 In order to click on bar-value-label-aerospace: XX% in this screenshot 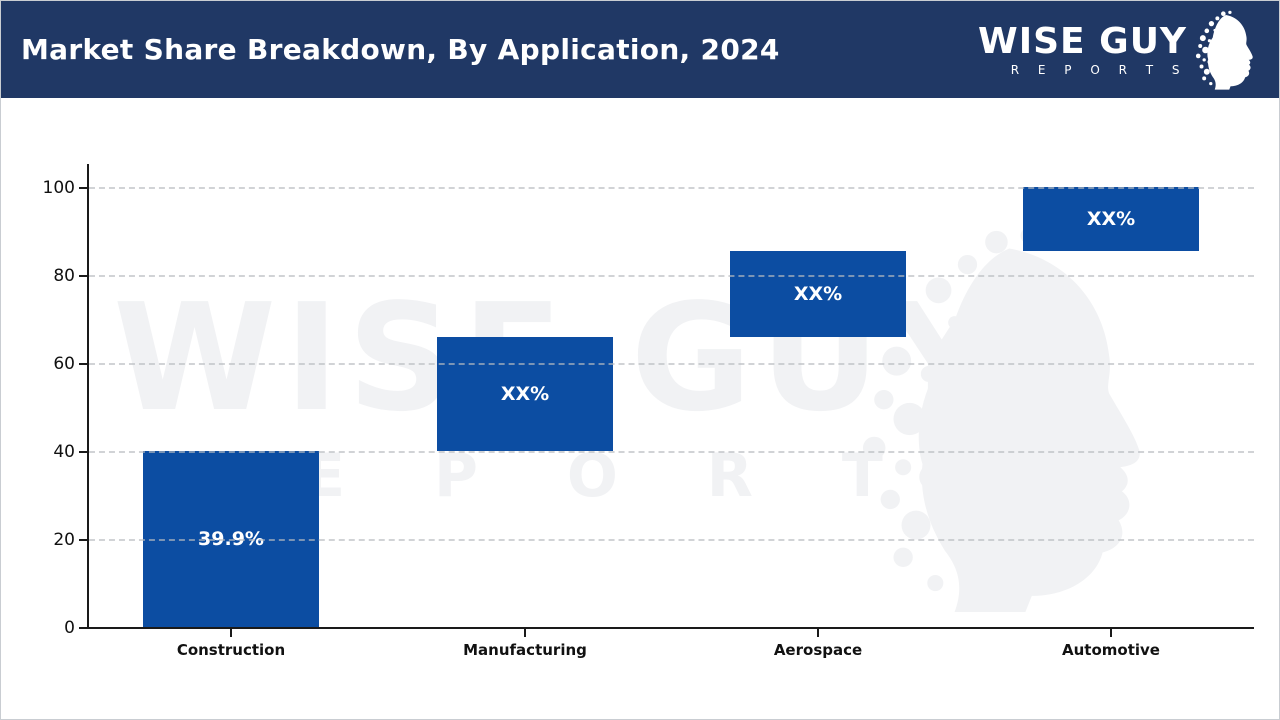, I will do `click(818, 293)`.